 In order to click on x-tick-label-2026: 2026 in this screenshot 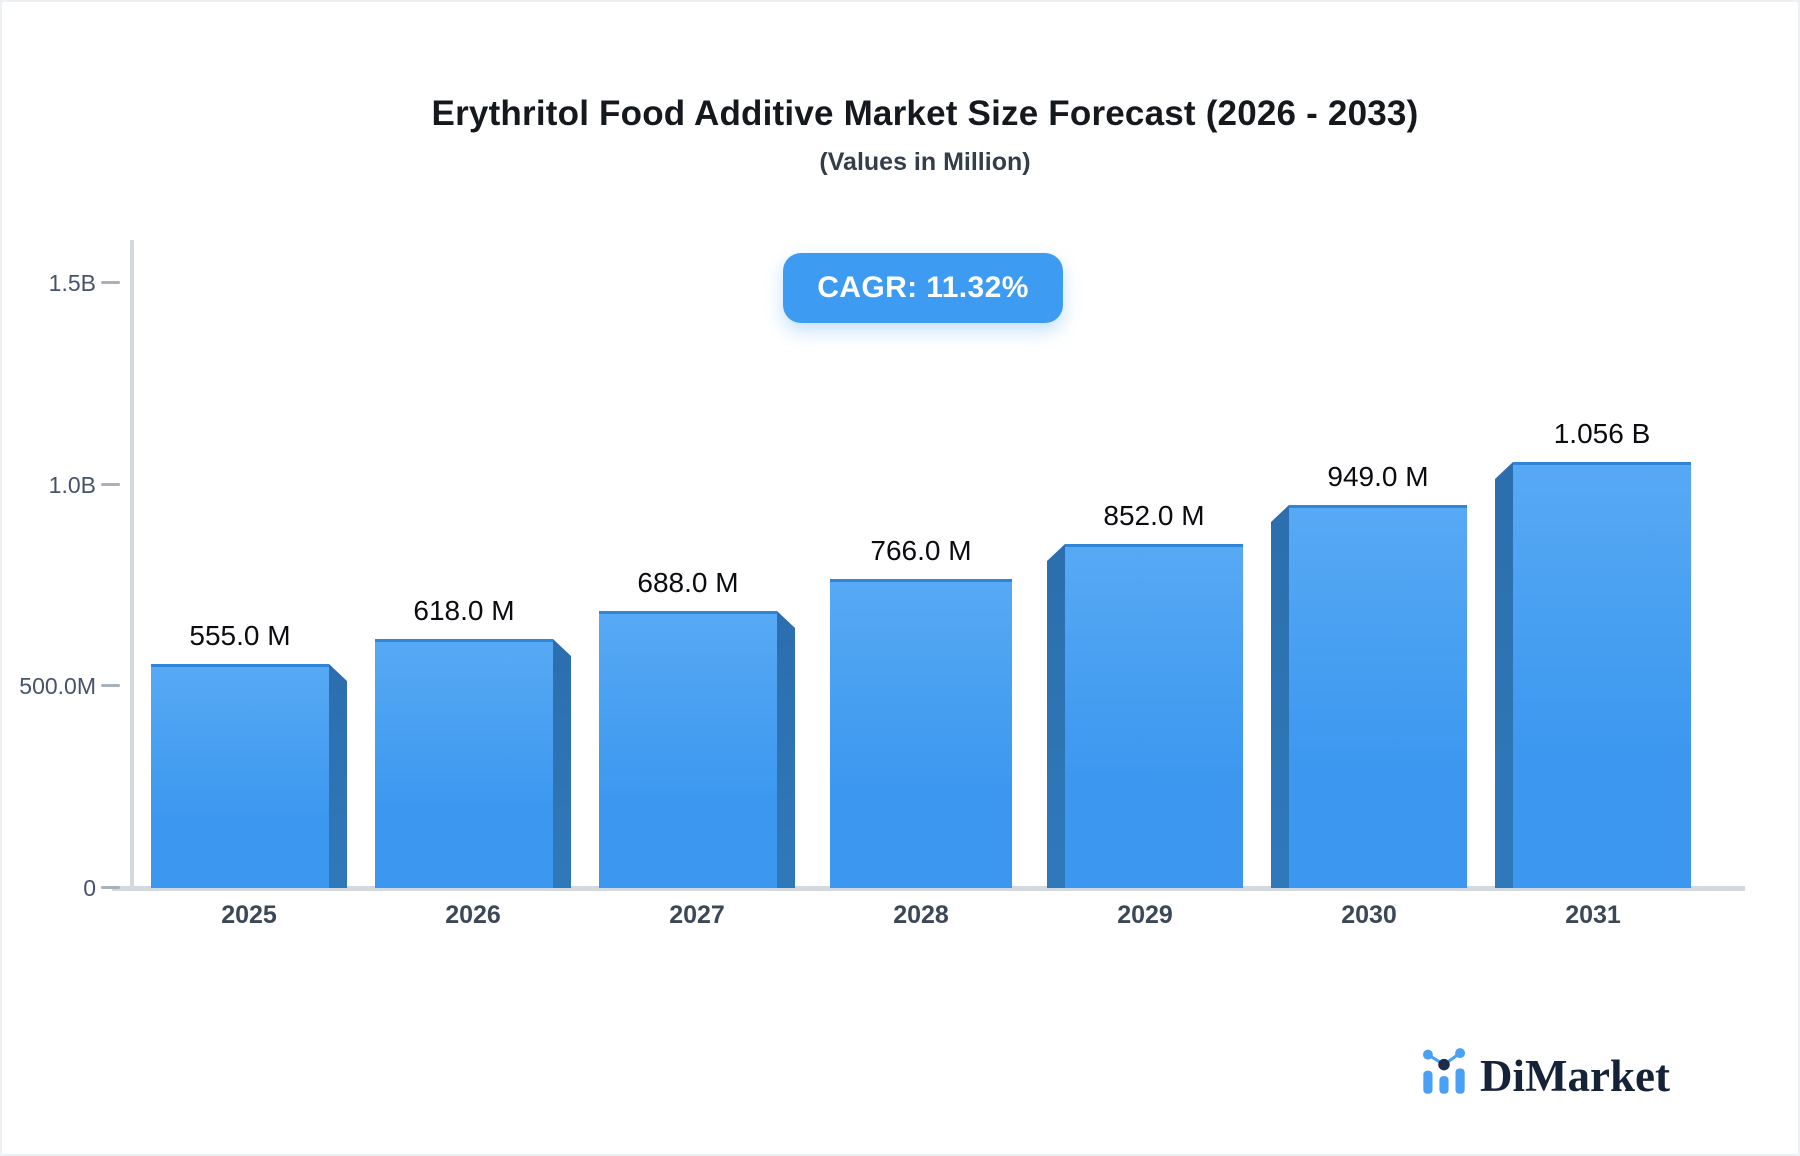, I will do `click(473, 915)`.